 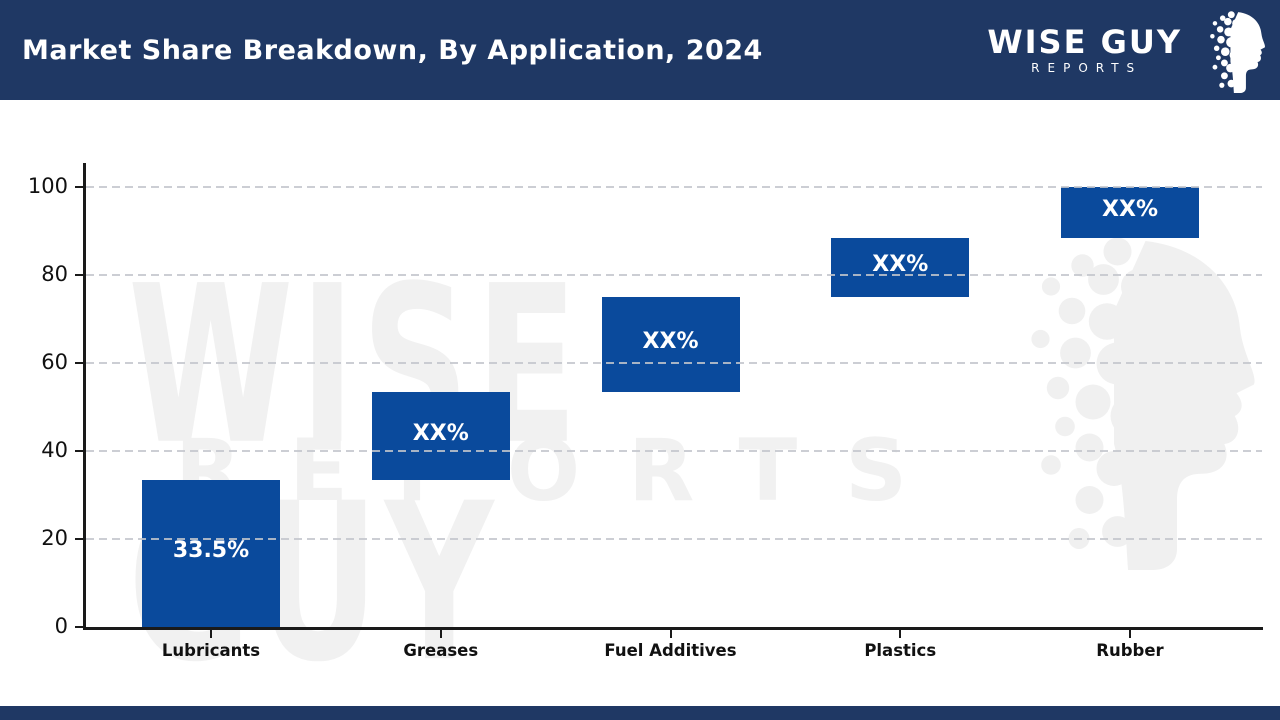 What do you see at coordinates (900, 650) in the screenshot?
I see `x-axis-category-label: Plastics` at bounding box center [900, 650].